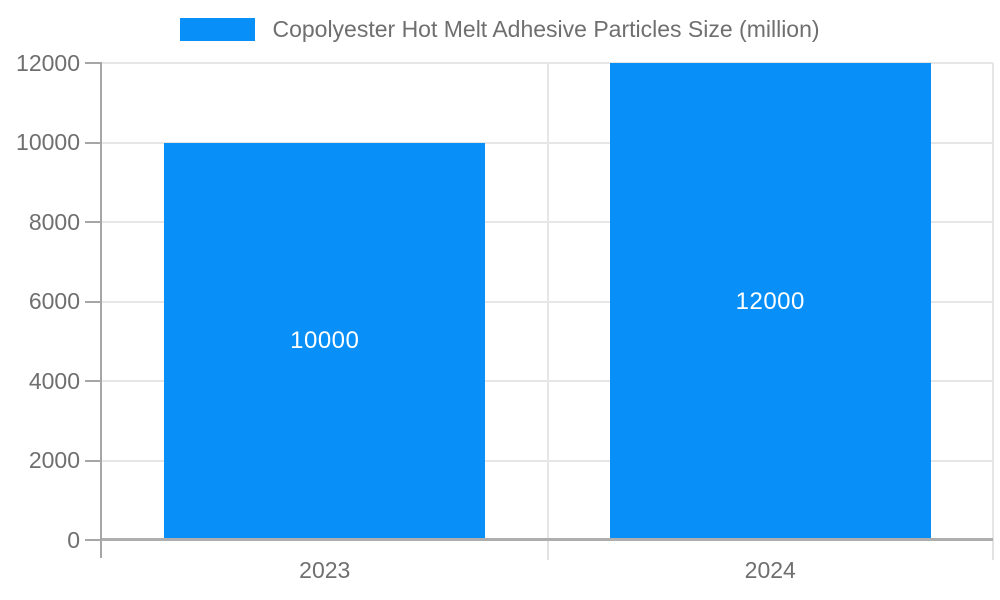  What do you see at coordinates (218, 29) in the screenshot?
I see `legend-swatch` at bounding box center [218, 29].